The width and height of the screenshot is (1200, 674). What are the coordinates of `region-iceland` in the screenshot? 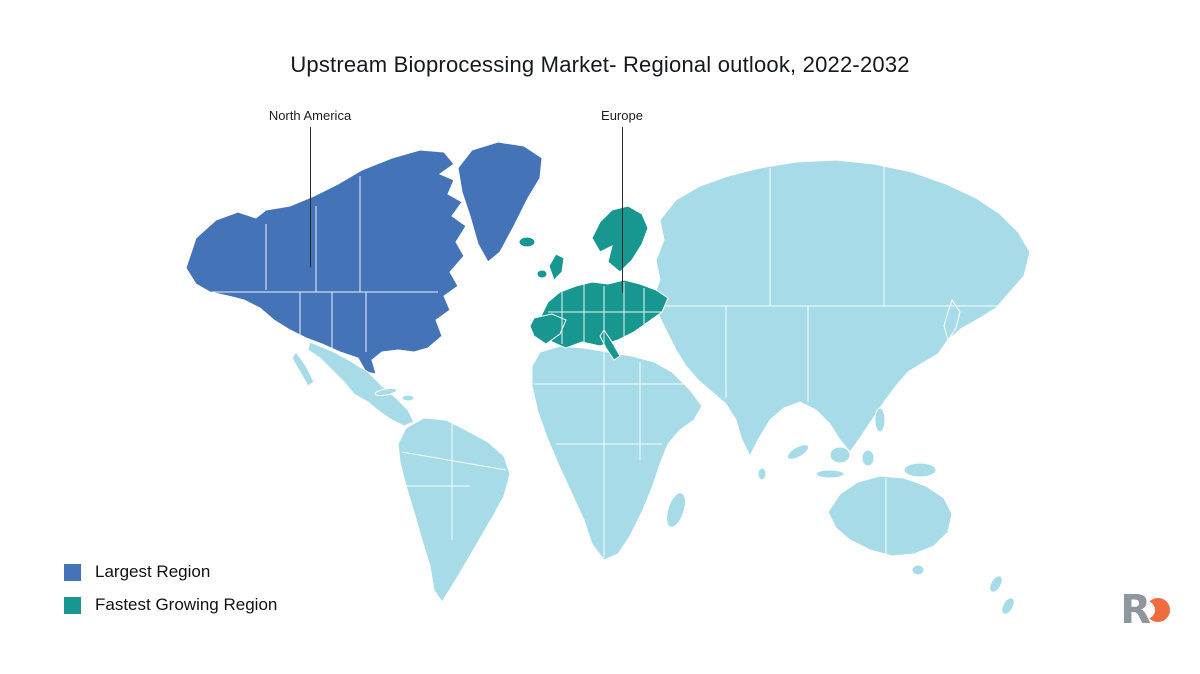 It's located at (527, 242).